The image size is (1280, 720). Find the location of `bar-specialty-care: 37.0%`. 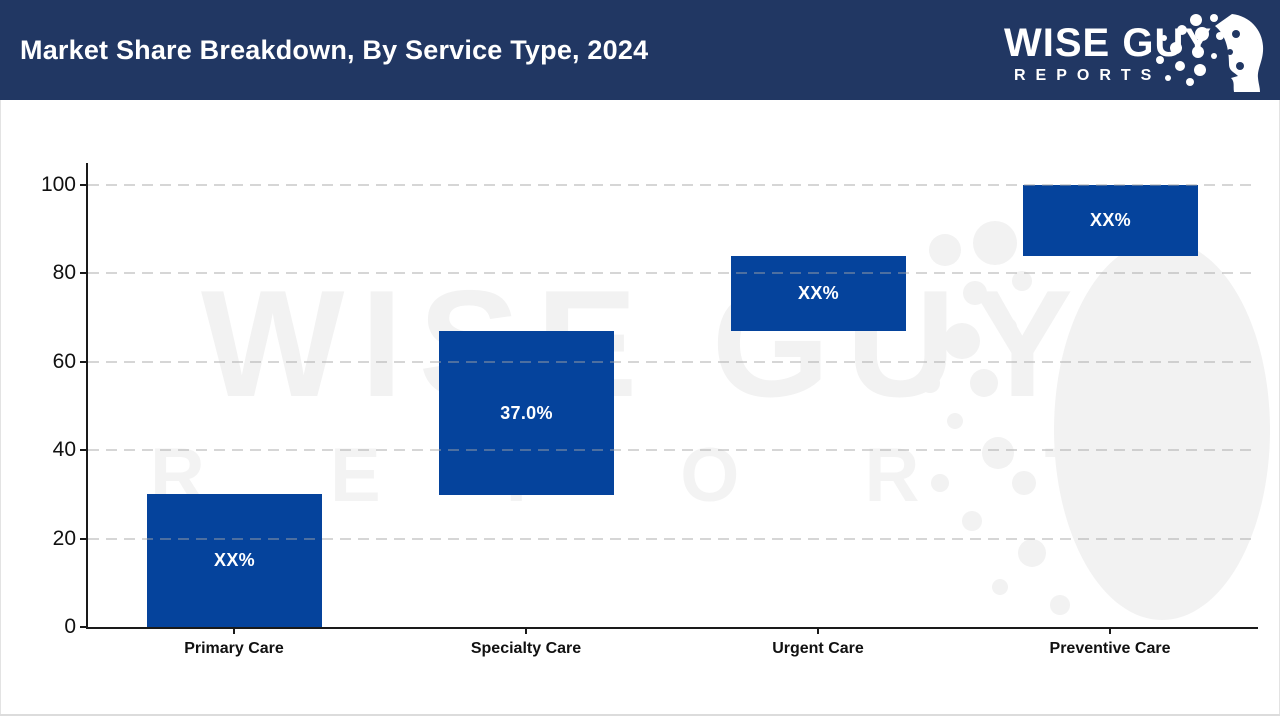

bar-specialty-care: 37.0% is located at coordinates (526, 413).